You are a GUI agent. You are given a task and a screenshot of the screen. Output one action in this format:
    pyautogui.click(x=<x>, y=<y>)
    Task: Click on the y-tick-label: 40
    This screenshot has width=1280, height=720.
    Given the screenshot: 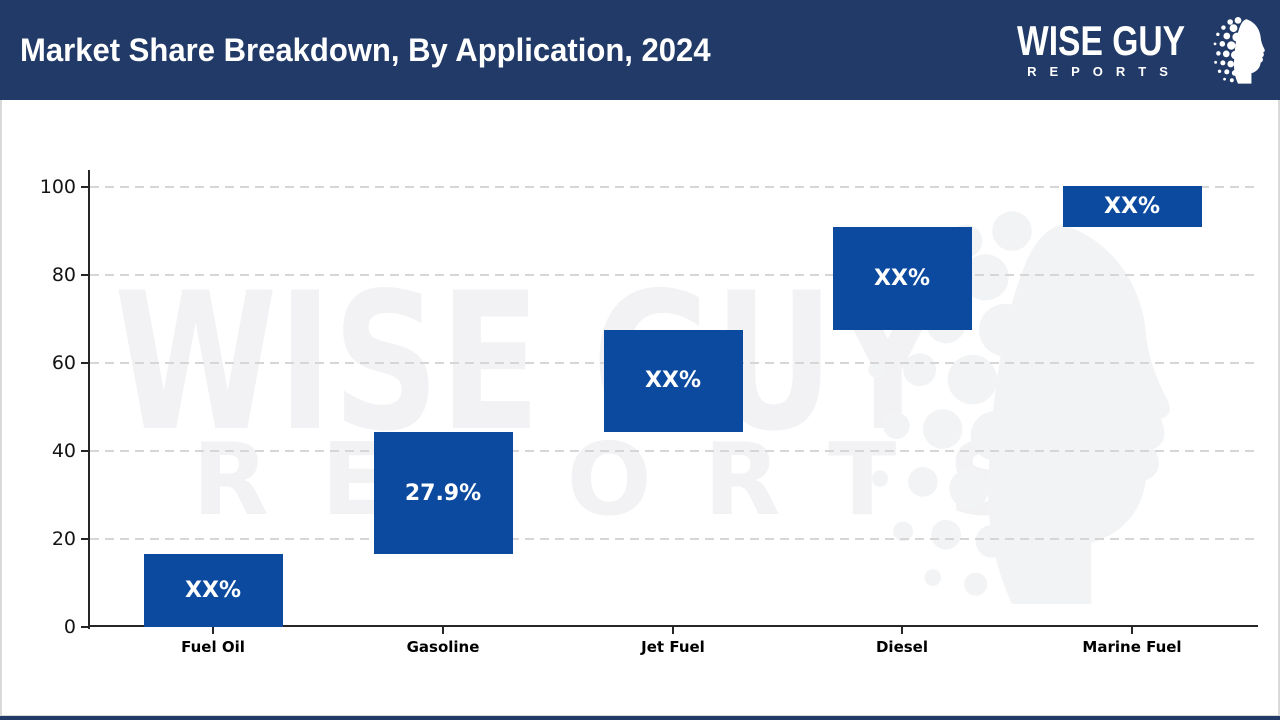 What is the action you would take?
    pyautogui.click(x=63, y=451)
    